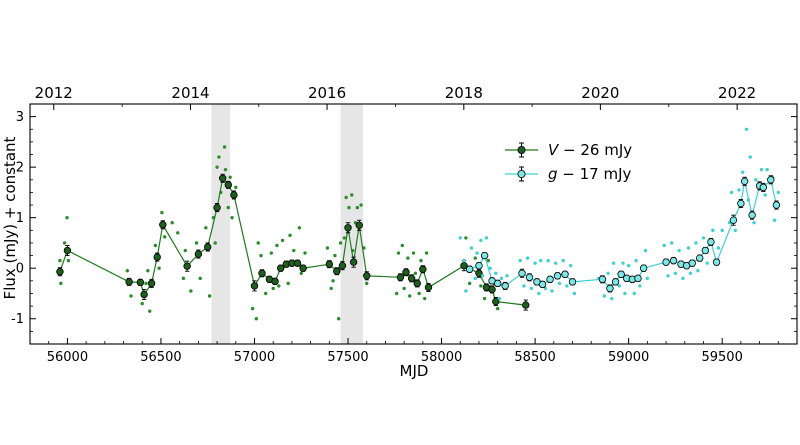 Image resolution: width=800 pixels, height=445 pixels. Describe the element at coordinates (595, 174) in the screenshot. I see `legend-g-suffix: − 17 mJy` at that location.